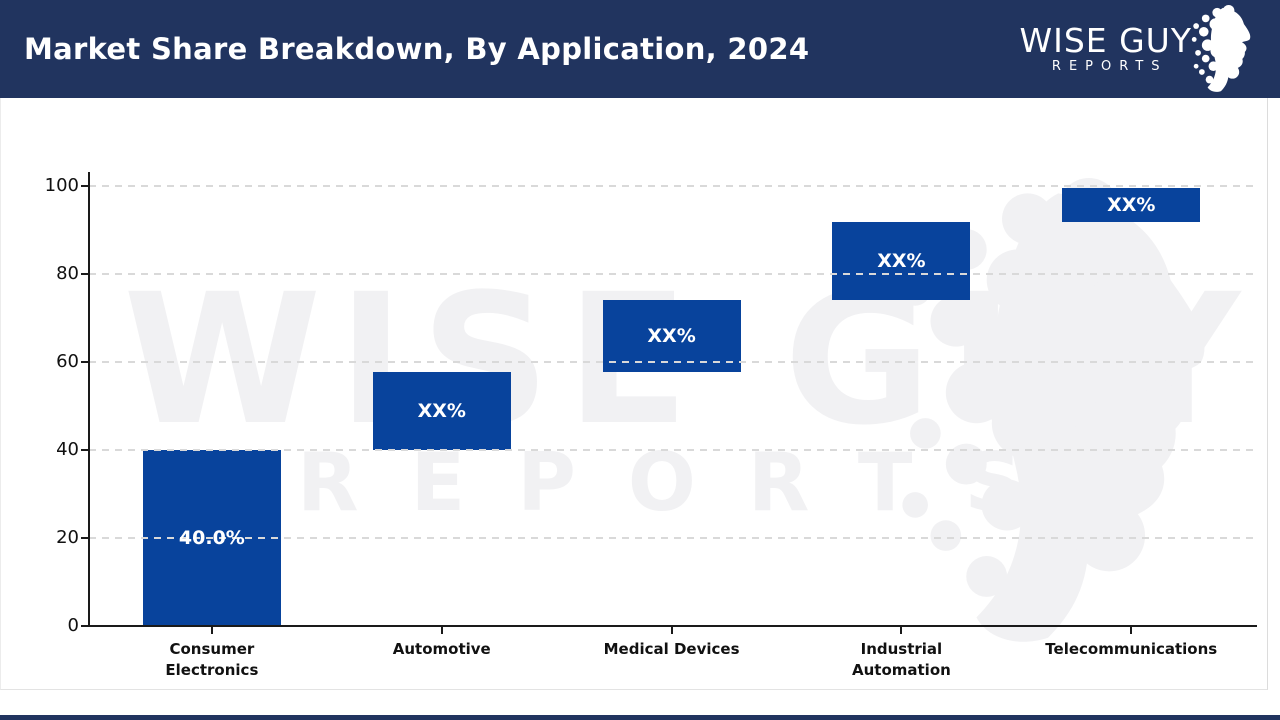 The image size is (1280, 720). What do you see at coordinates (1221, 48) in the screenshot?
I see `logo-face-icon` at bounding box center [1221, 48].